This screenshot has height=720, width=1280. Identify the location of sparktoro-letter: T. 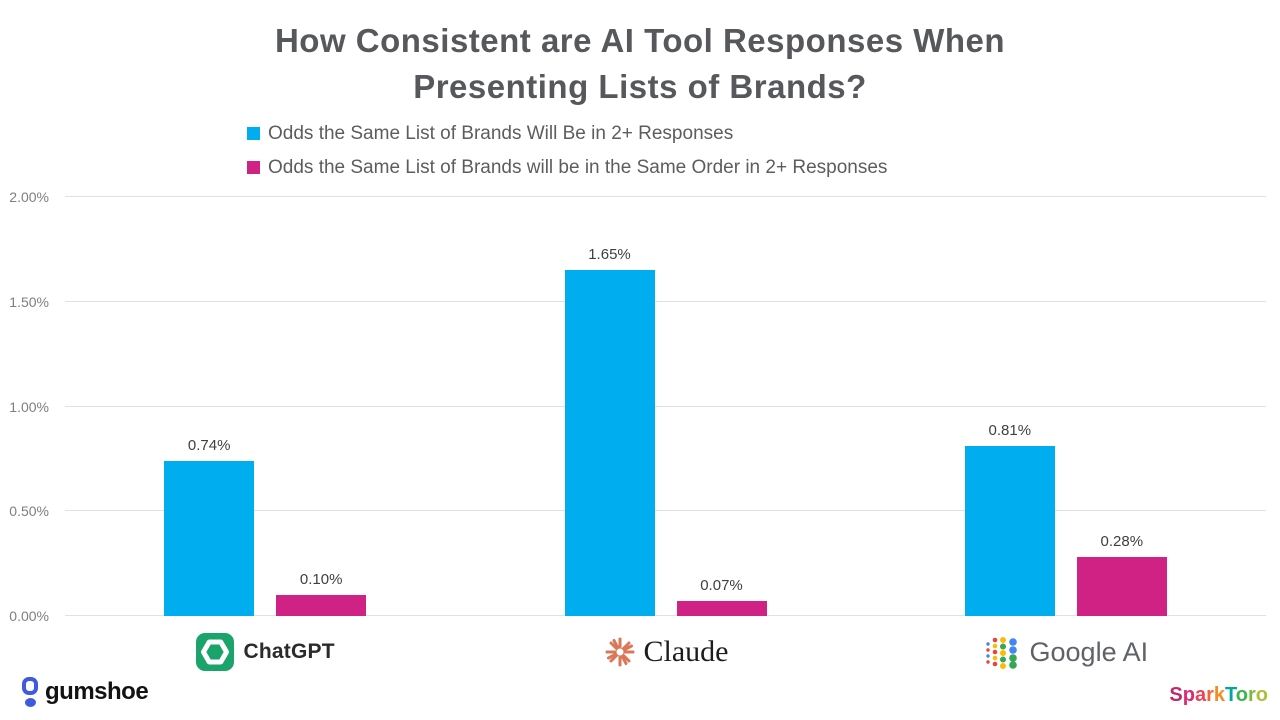
(1230, 695).